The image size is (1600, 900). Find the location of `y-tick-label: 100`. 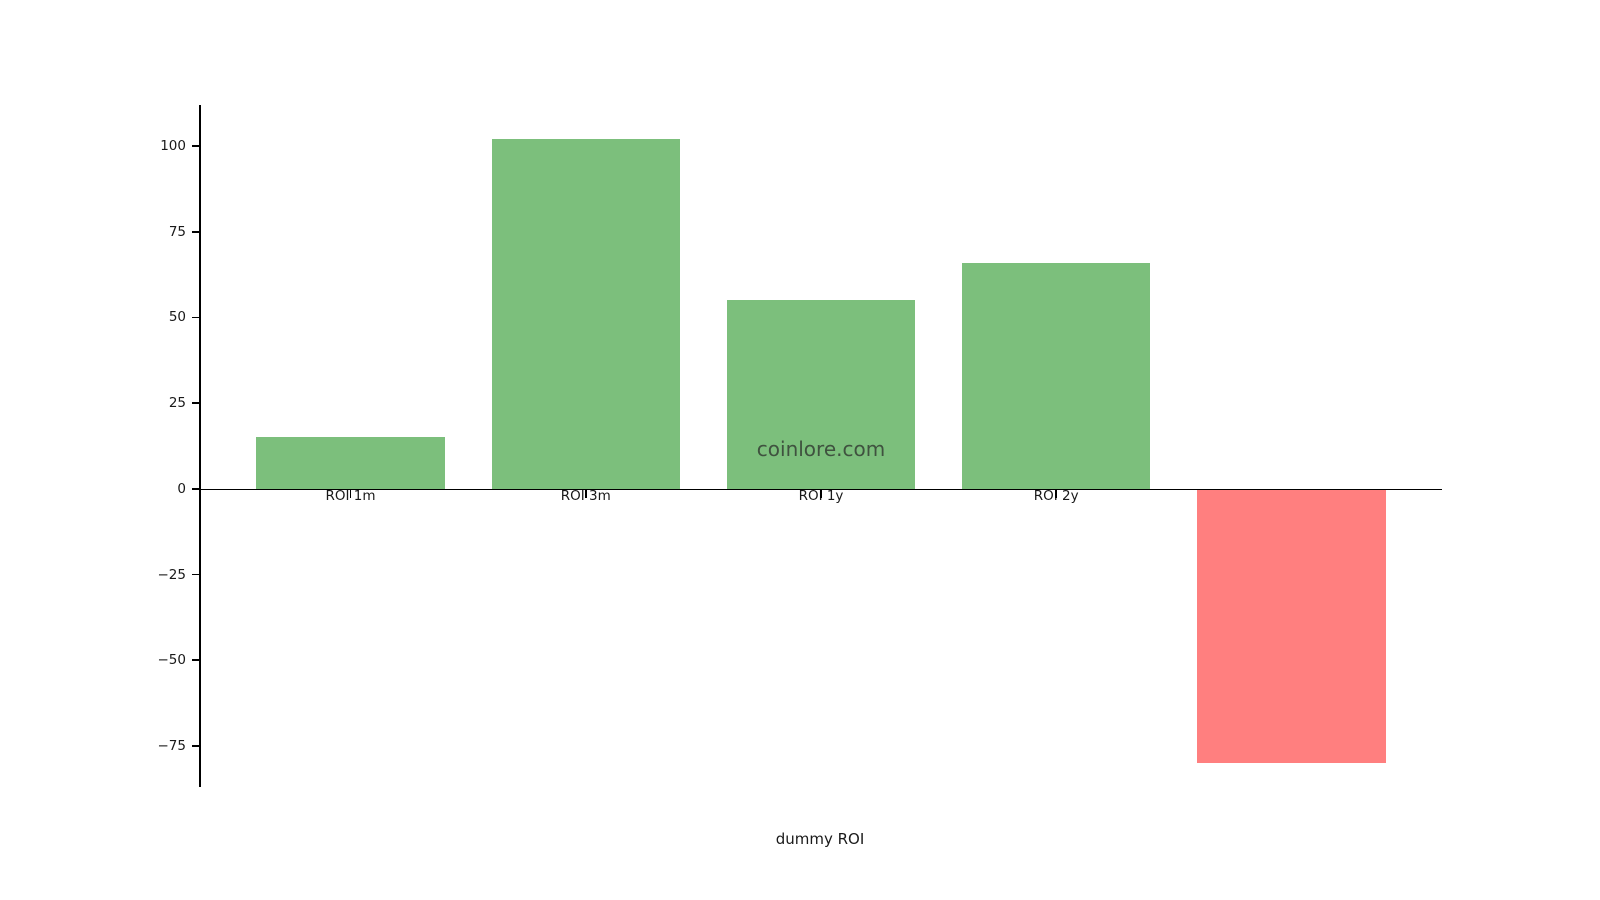

y-tick-label: 100 is located at coordinates (173, 146).